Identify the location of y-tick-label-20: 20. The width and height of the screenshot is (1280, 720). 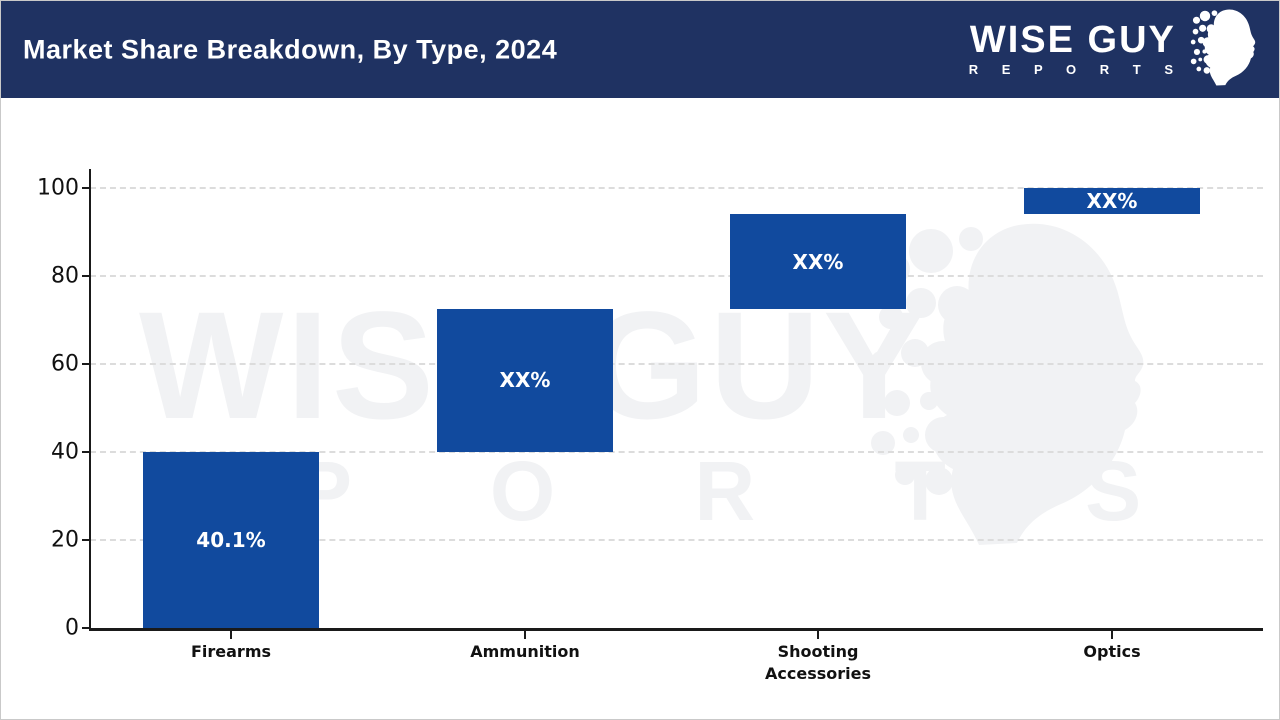
(65, 540).